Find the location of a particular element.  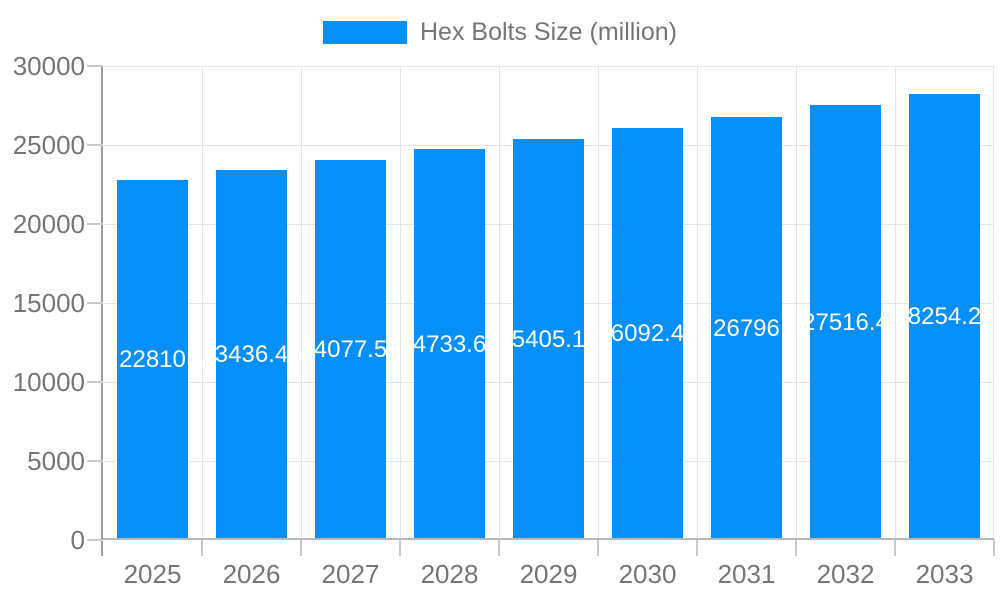

x-axis-line is located at coordinates (548, 539).